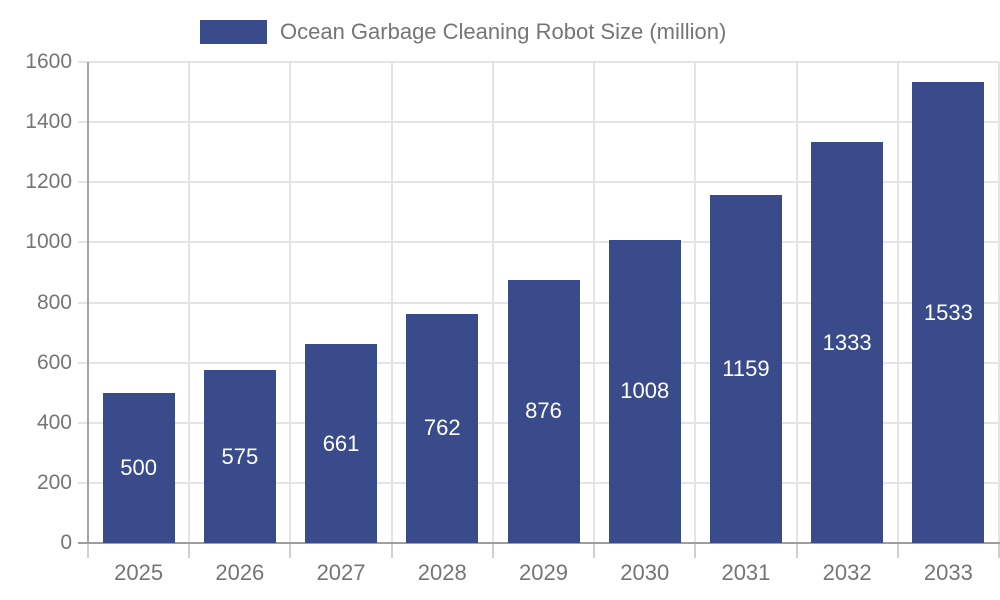  Describe the element at coordinates (233, 32) in the screenshot. I see `legend-swatch` at that location.